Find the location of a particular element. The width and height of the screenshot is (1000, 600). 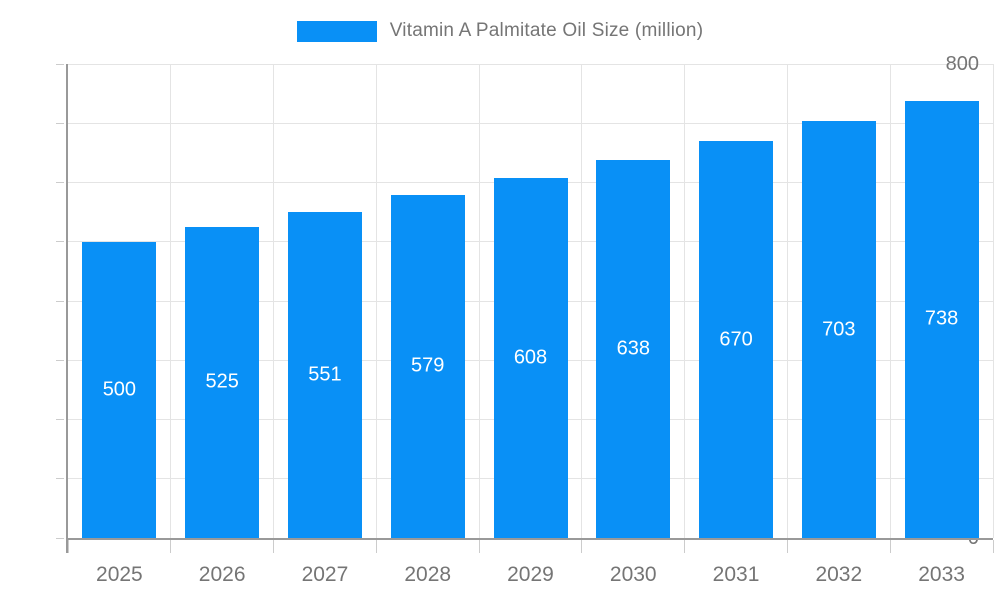

bar-value-label: 608 is located at coordinates (530, 357).